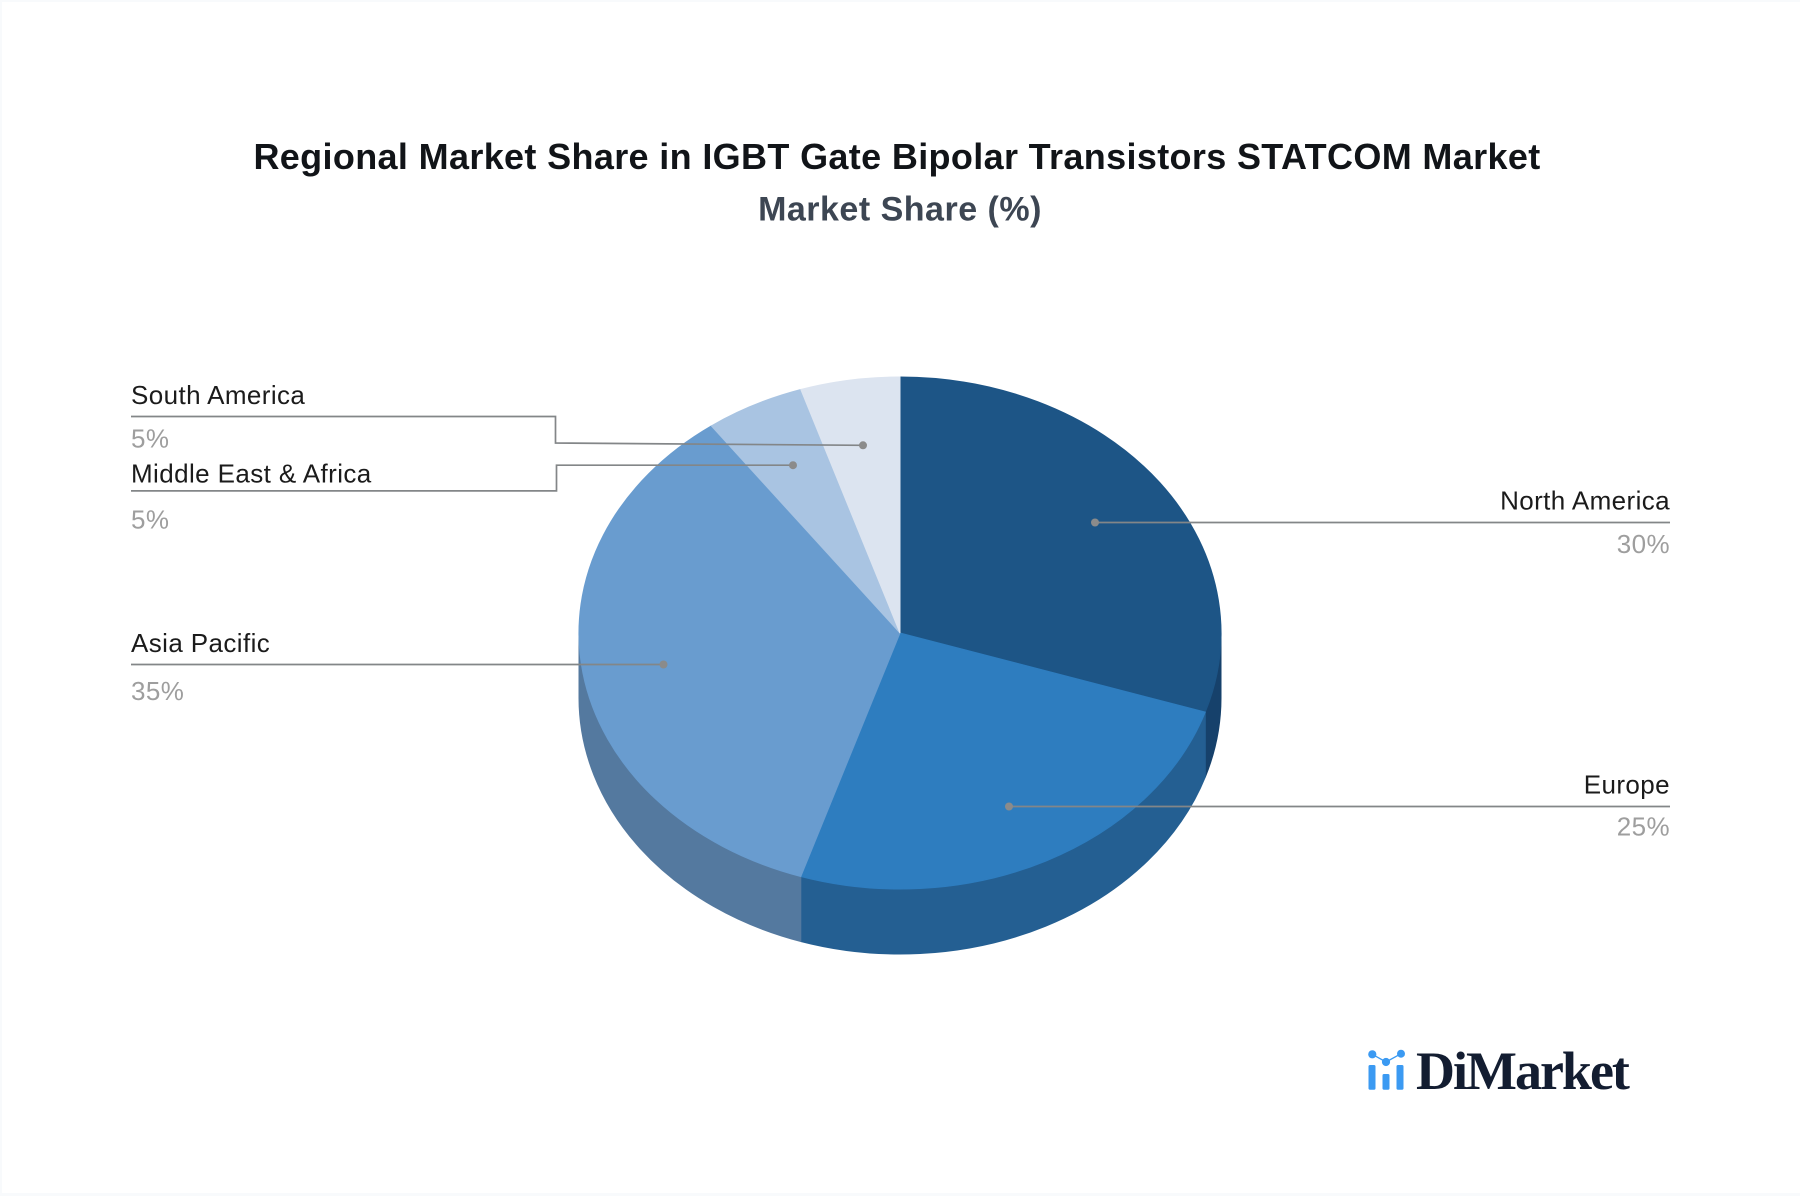 The width and height of the screenshot is (1800, 1196). I want to click on svg-text: DiMarket, so click(1523, 1071).